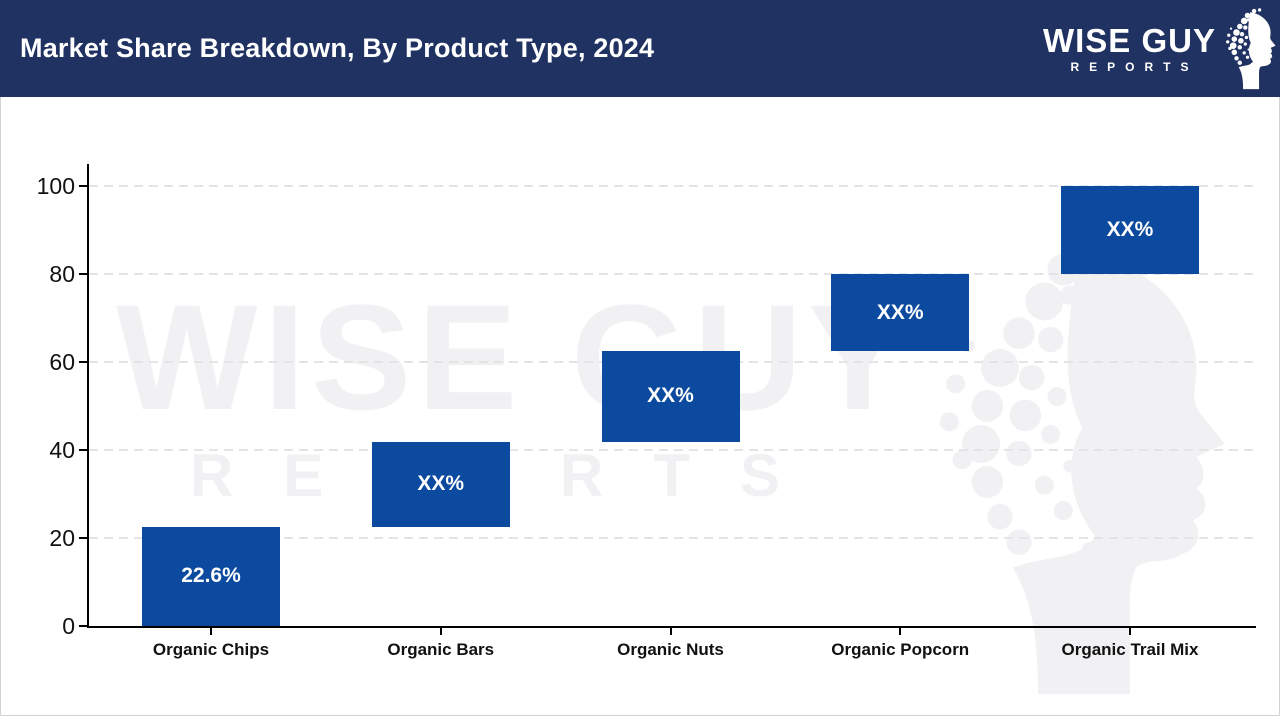 Image resolution: width=1280 pixels, height=720 pixels. I want to click on watermark-reports-text: REPORTS, so click(510, 475).